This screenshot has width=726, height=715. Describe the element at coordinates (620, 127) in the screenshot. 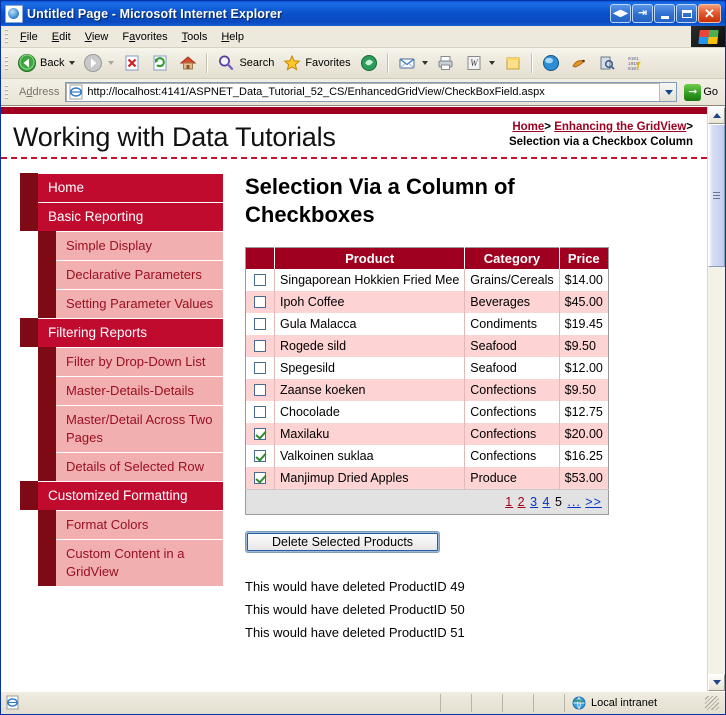

I see `breadcrumb-link-section: Enhancing the GridView` at that location.